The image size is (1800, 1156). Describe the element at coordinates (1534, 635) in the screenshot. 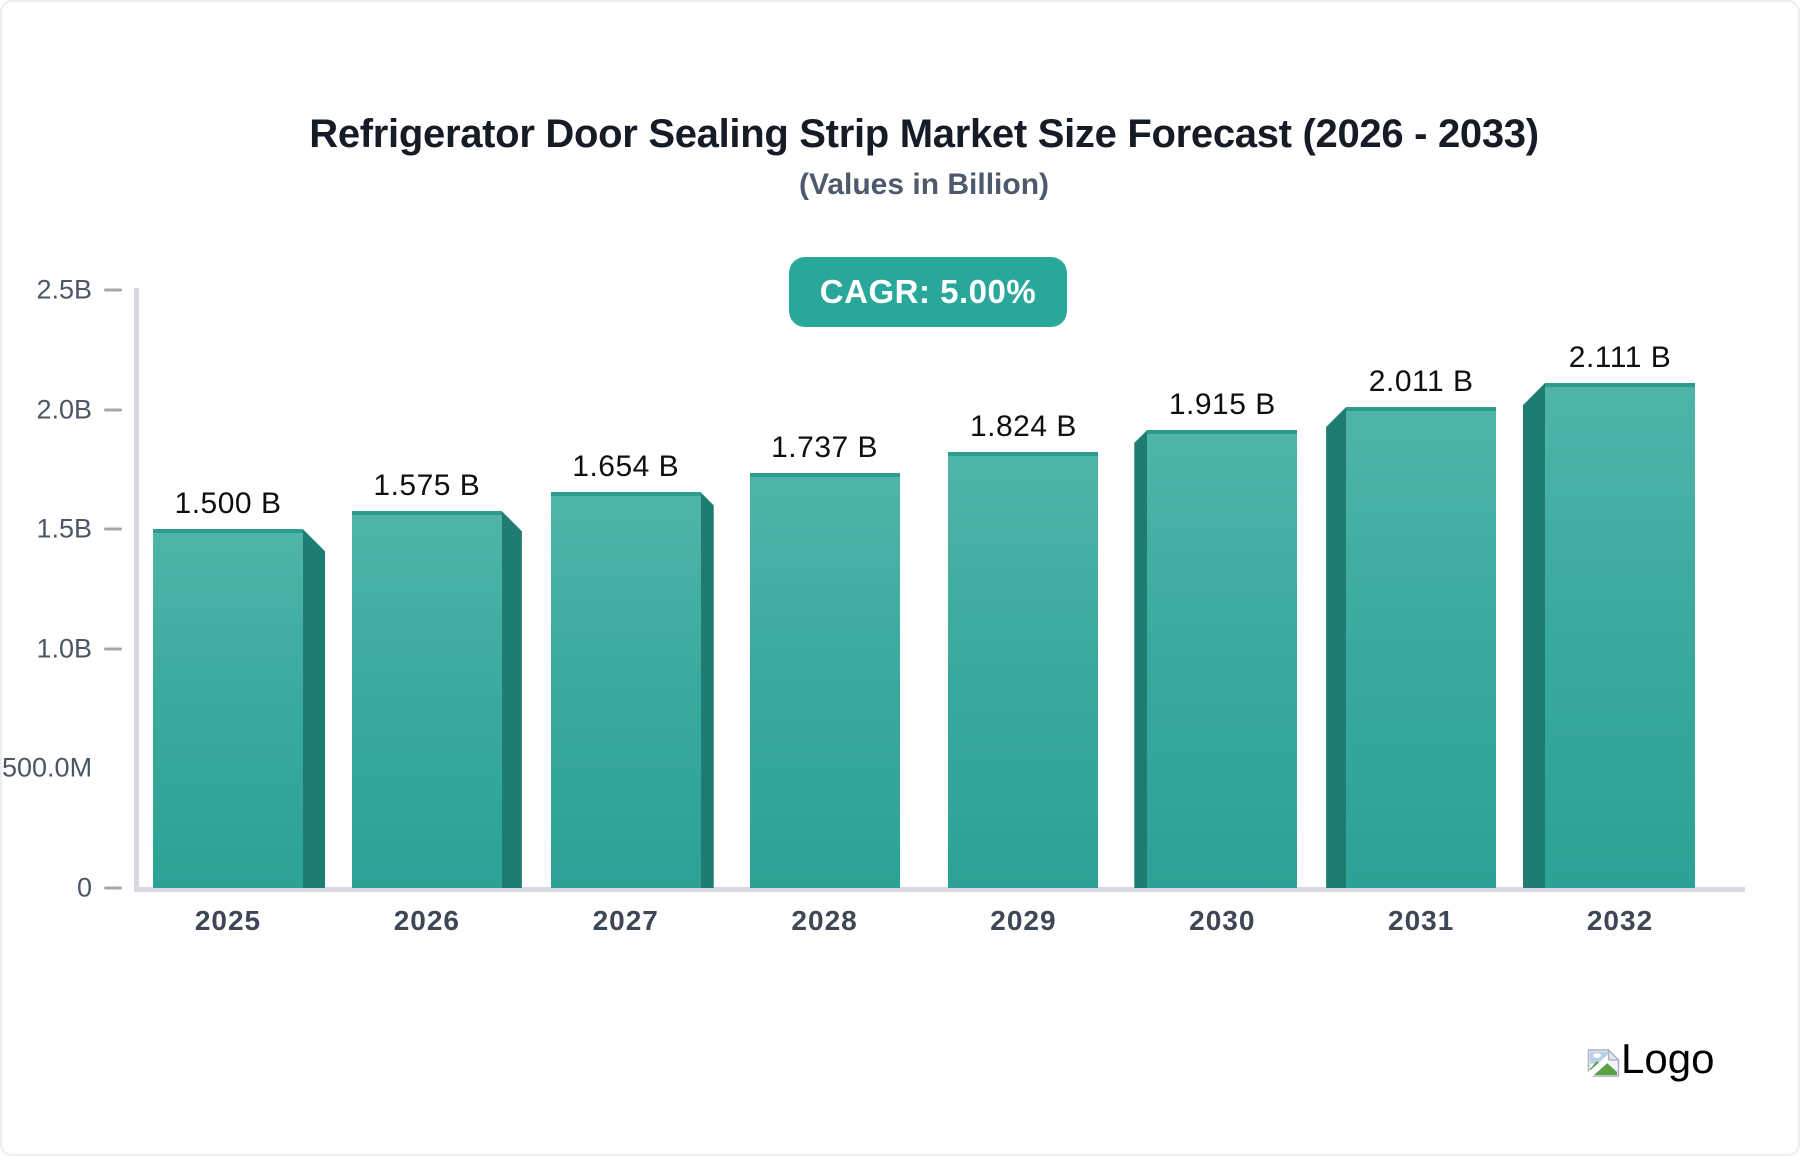

I see `bar-side-face-2032` at that location.